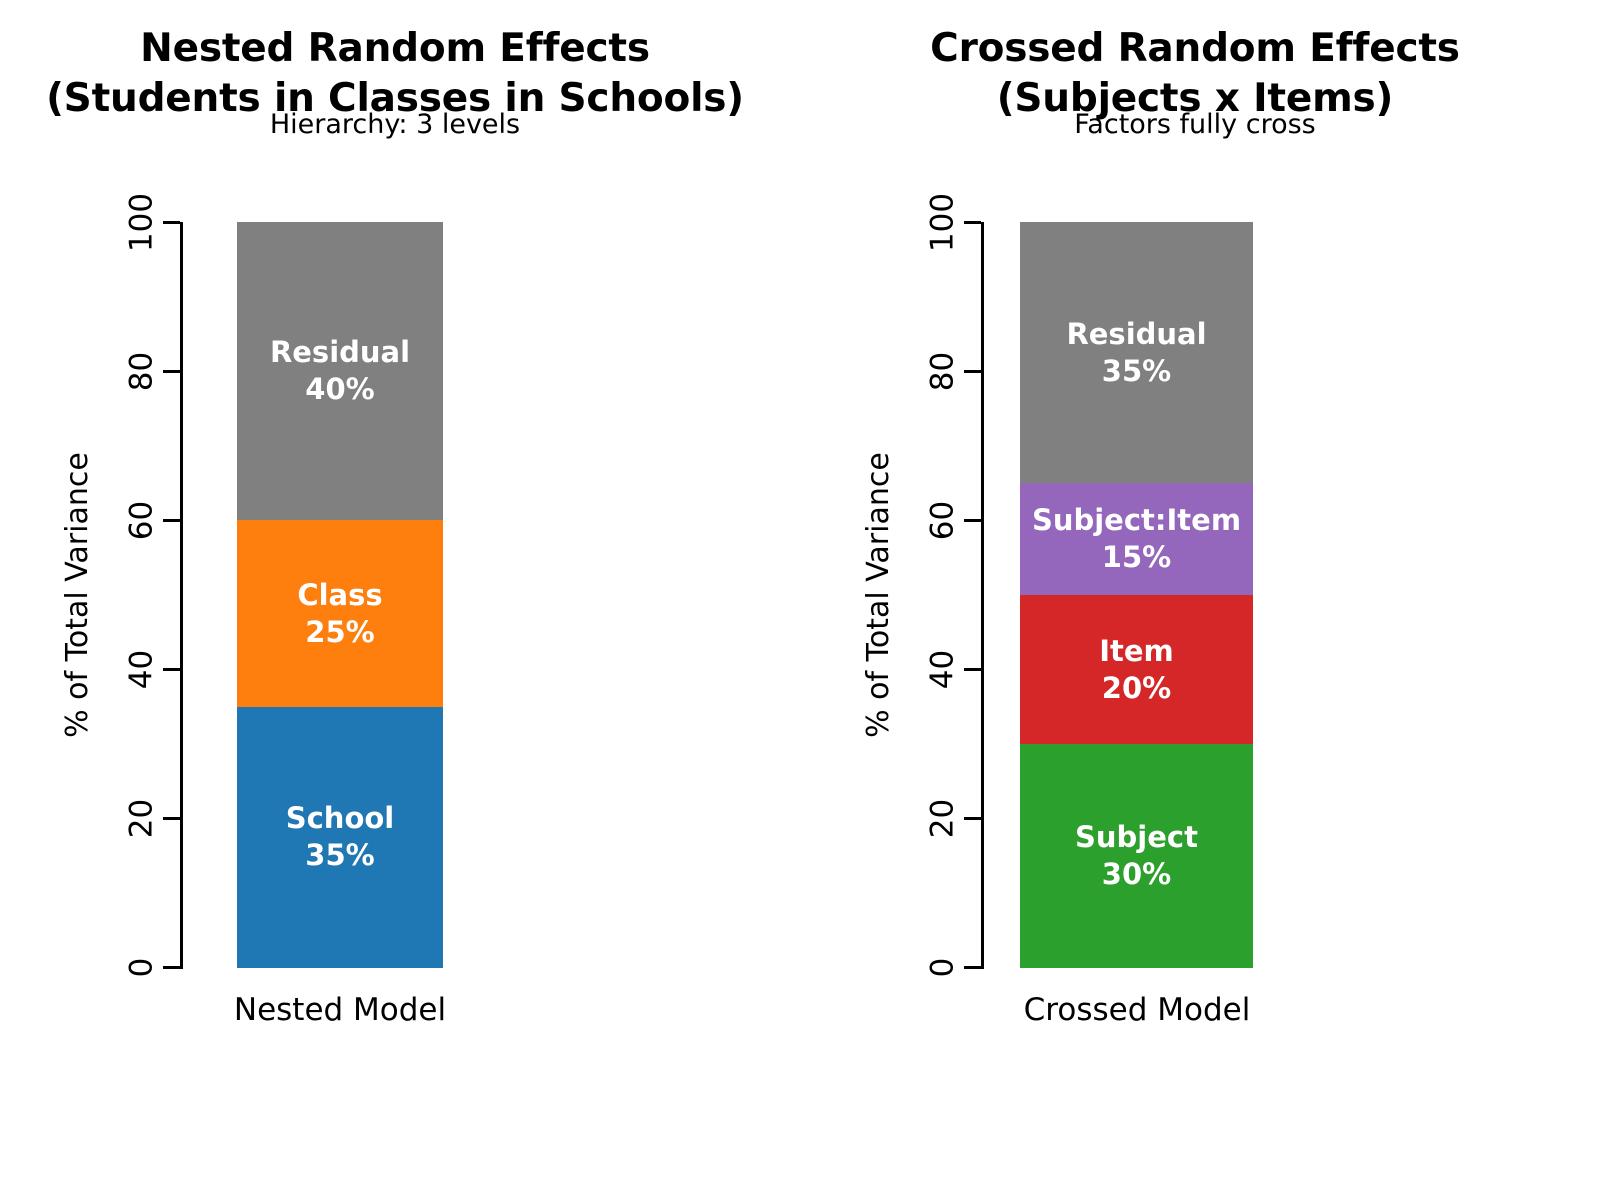 The width and height of the screenshot is (1600, 1200). I want to click on x-axis-label-crossed: Crossed Model, so click(1137, 1010).